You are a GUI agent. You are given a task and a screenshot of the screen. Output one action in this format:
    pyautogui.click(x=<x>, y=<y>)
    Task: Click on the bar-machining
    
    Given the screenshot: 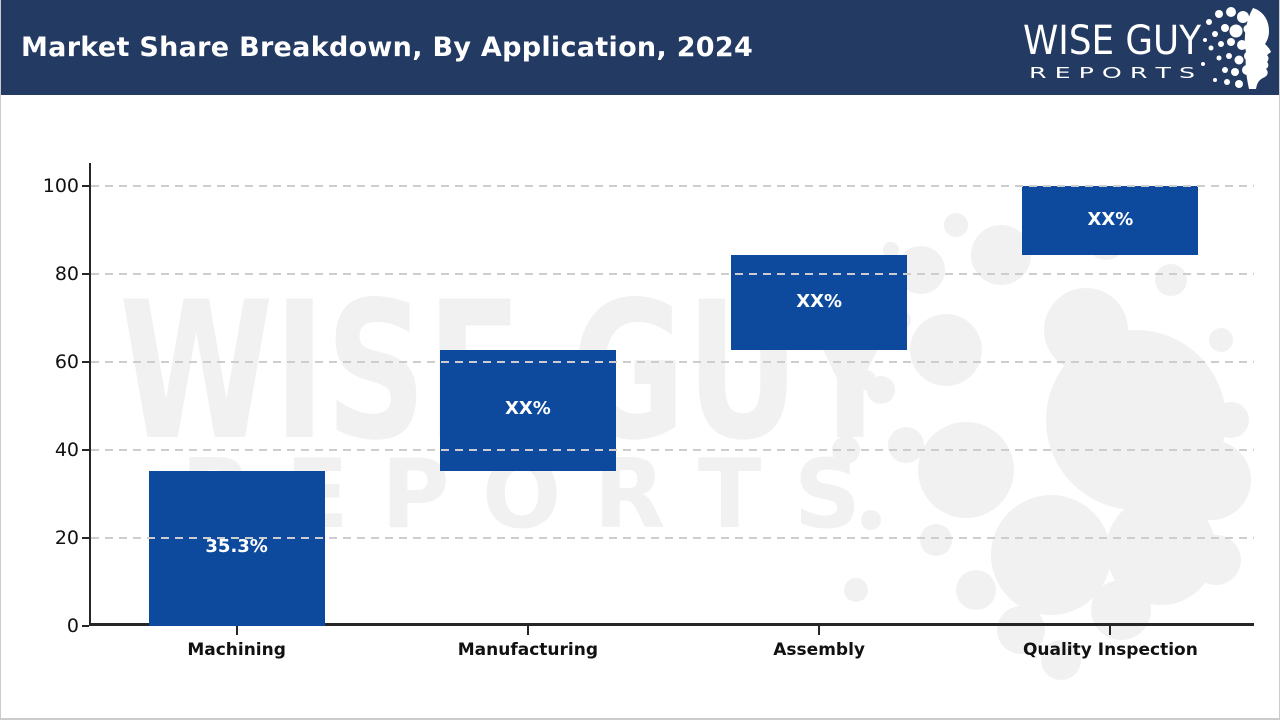 What is the action you would take?
    pyautogui.click(x=236, y=548)
    